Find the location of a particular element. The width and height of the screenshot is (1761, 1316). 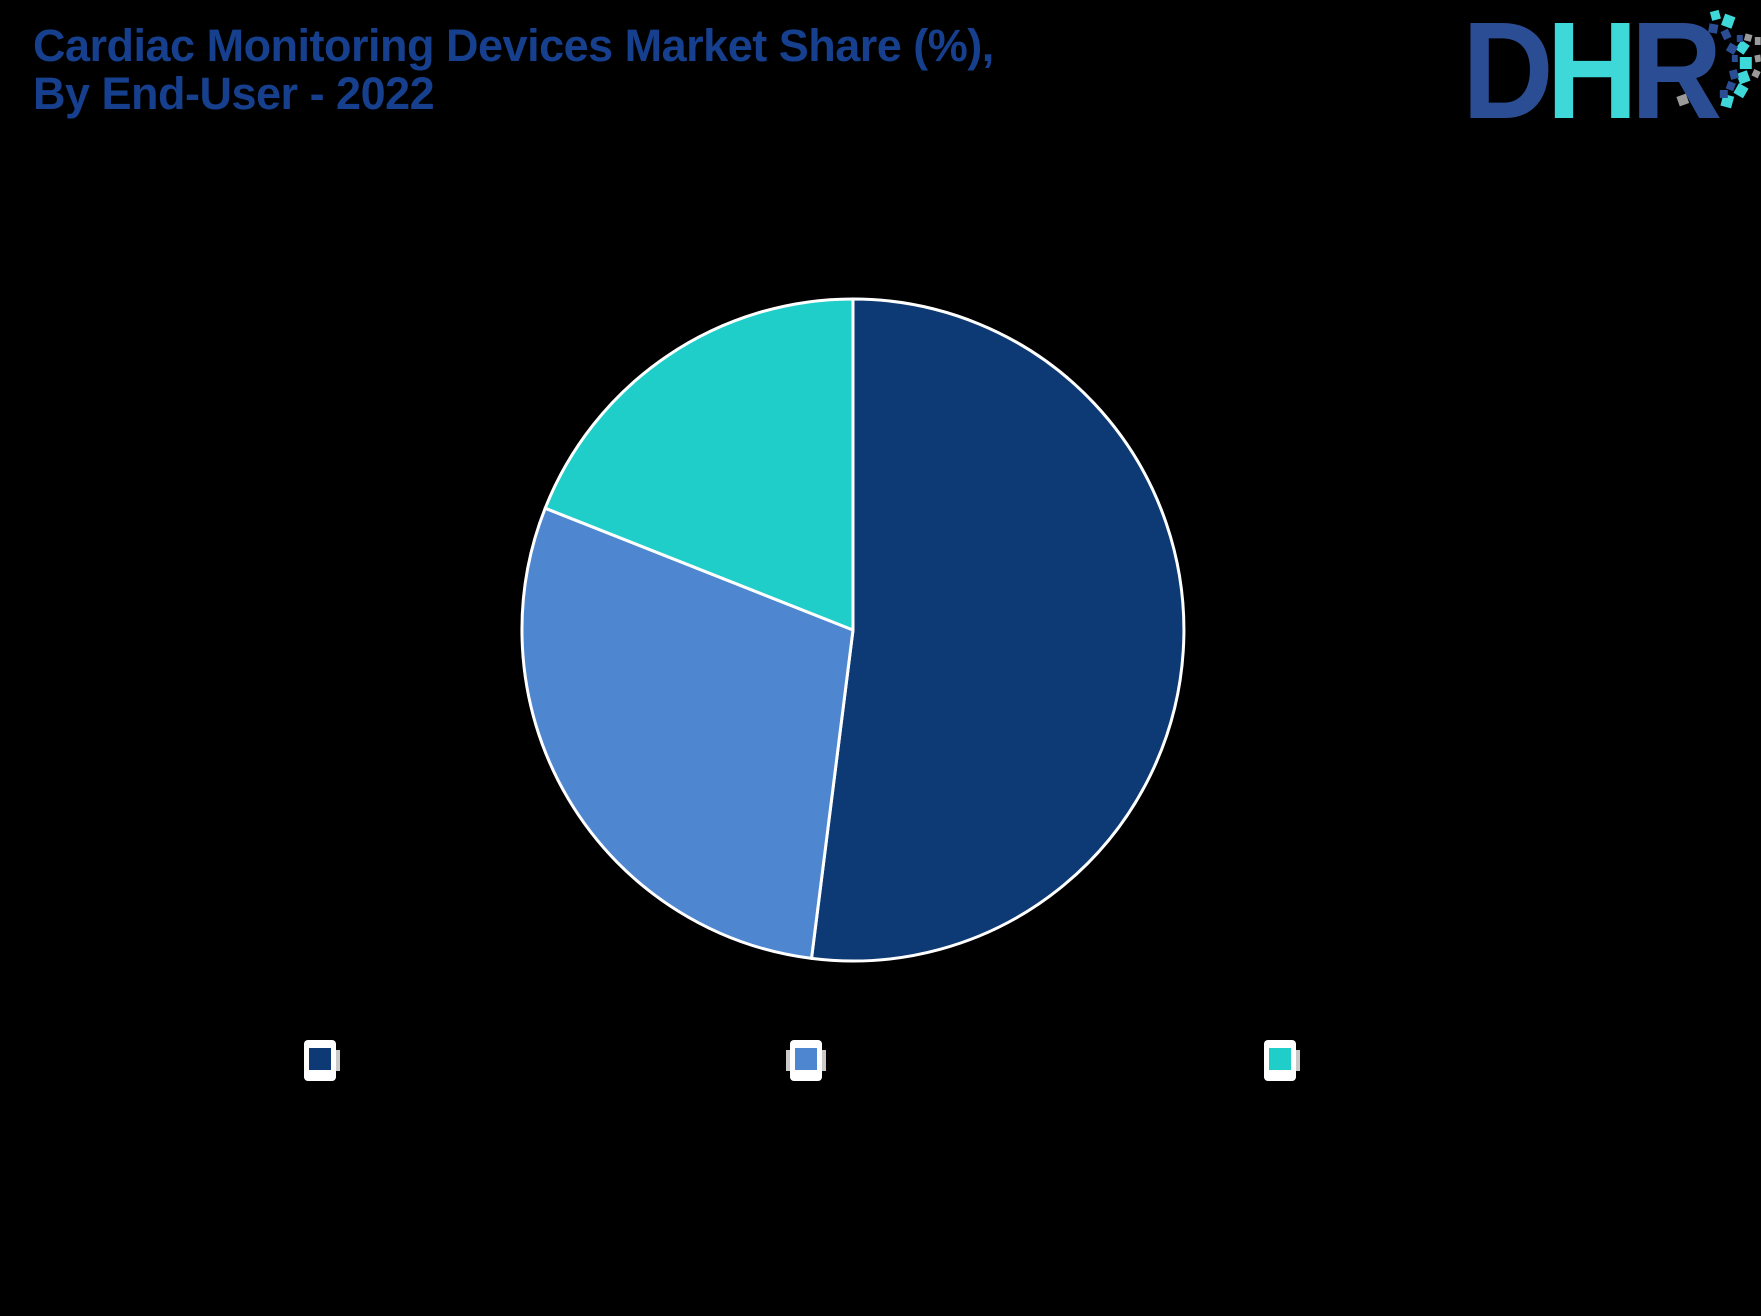

logo-letter-r: R is located at coordinates (1676, 74).